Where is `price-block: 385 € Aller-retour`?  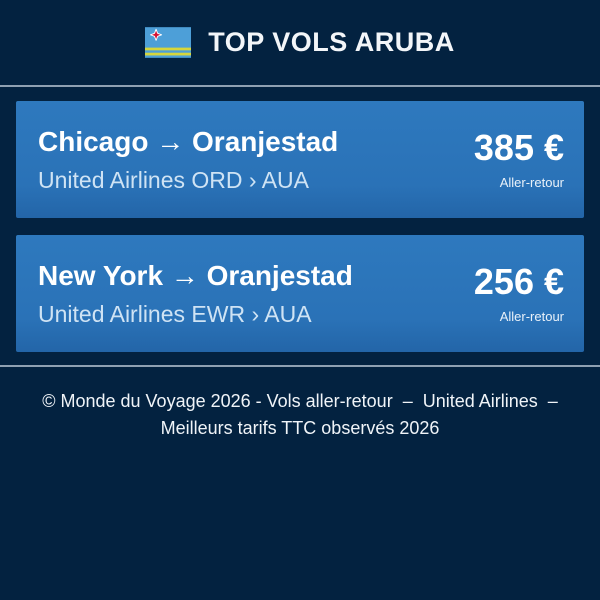
price-block: 385 € Aller-retour is located at coordinates (518, 158).